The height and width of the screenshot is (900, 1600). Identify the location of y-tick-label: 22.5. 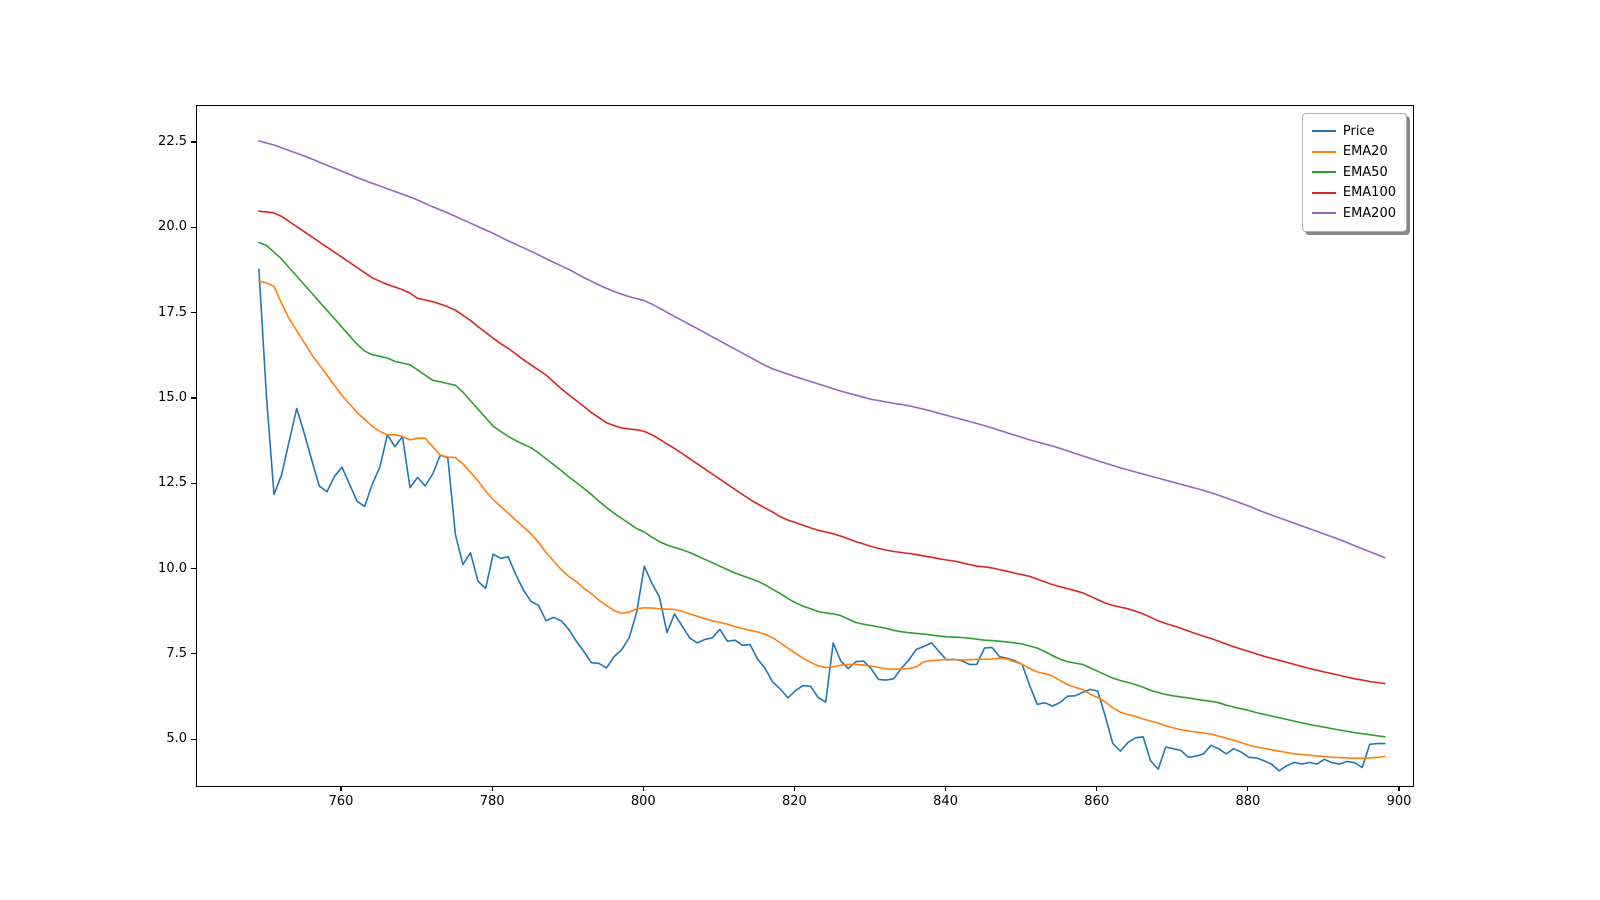
(172, 141).